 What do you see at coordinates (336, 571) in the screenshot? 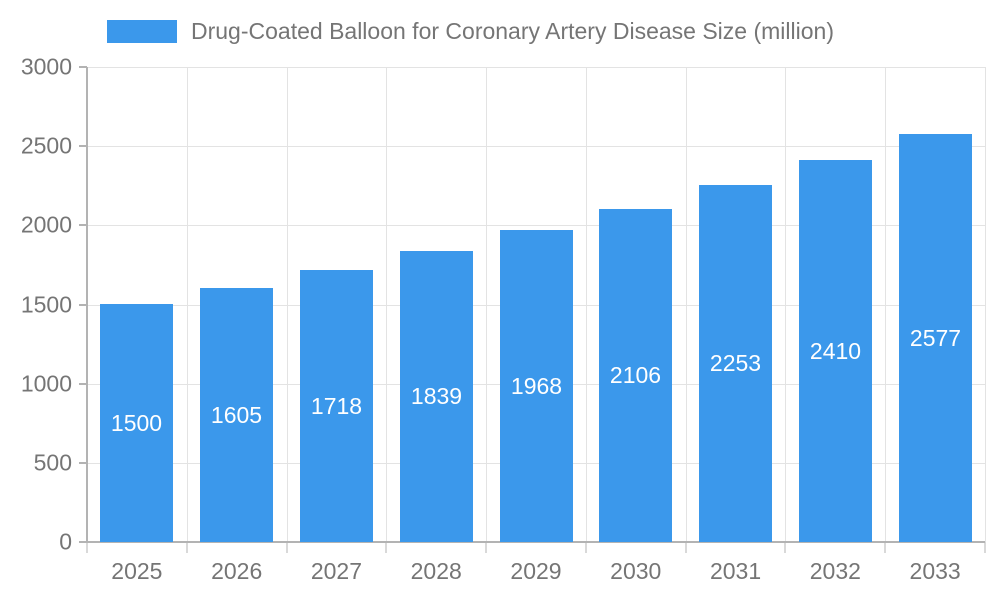
I see `x-tick-label: 2027` at bounding box center [336, 571].